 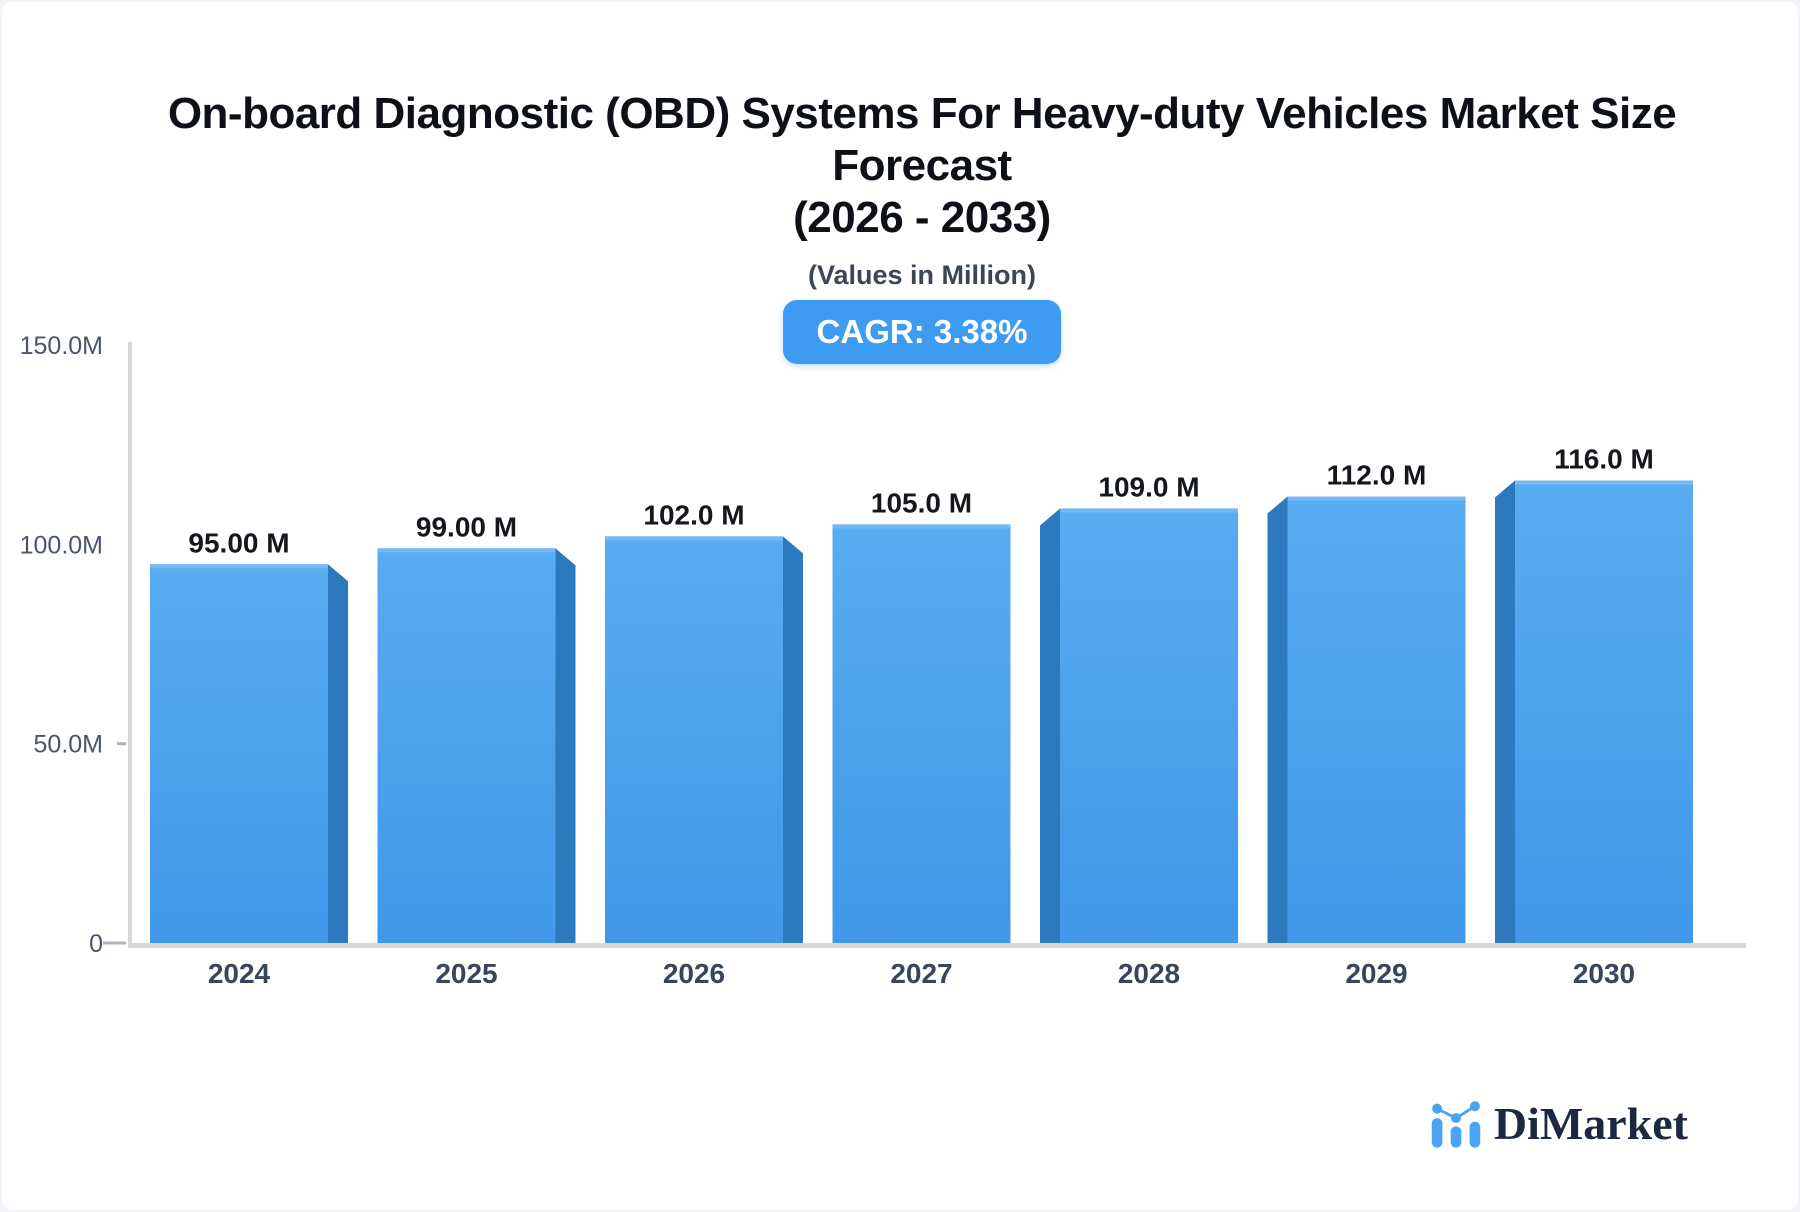 What do you see at coordinates (1604, 459) in the screenshot?
I see `bar-value-label: 116.0 M` at bounding box center [1604, 459].